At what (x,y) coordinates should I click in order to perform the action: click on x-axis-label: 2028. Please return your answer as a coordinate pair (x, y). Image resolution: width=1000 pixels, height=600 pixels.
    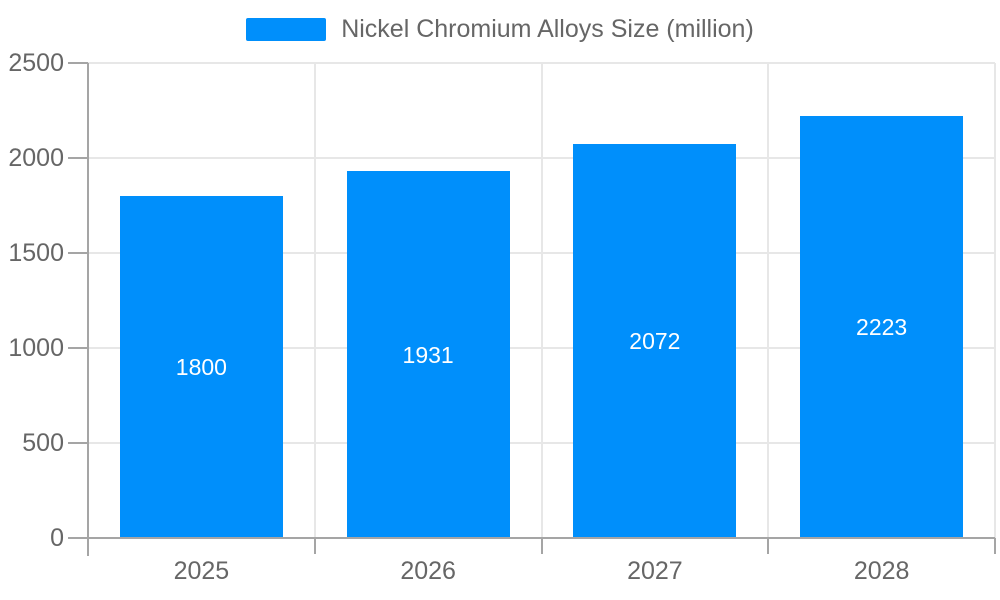
    Looking at the image, I should click on (881, 571).